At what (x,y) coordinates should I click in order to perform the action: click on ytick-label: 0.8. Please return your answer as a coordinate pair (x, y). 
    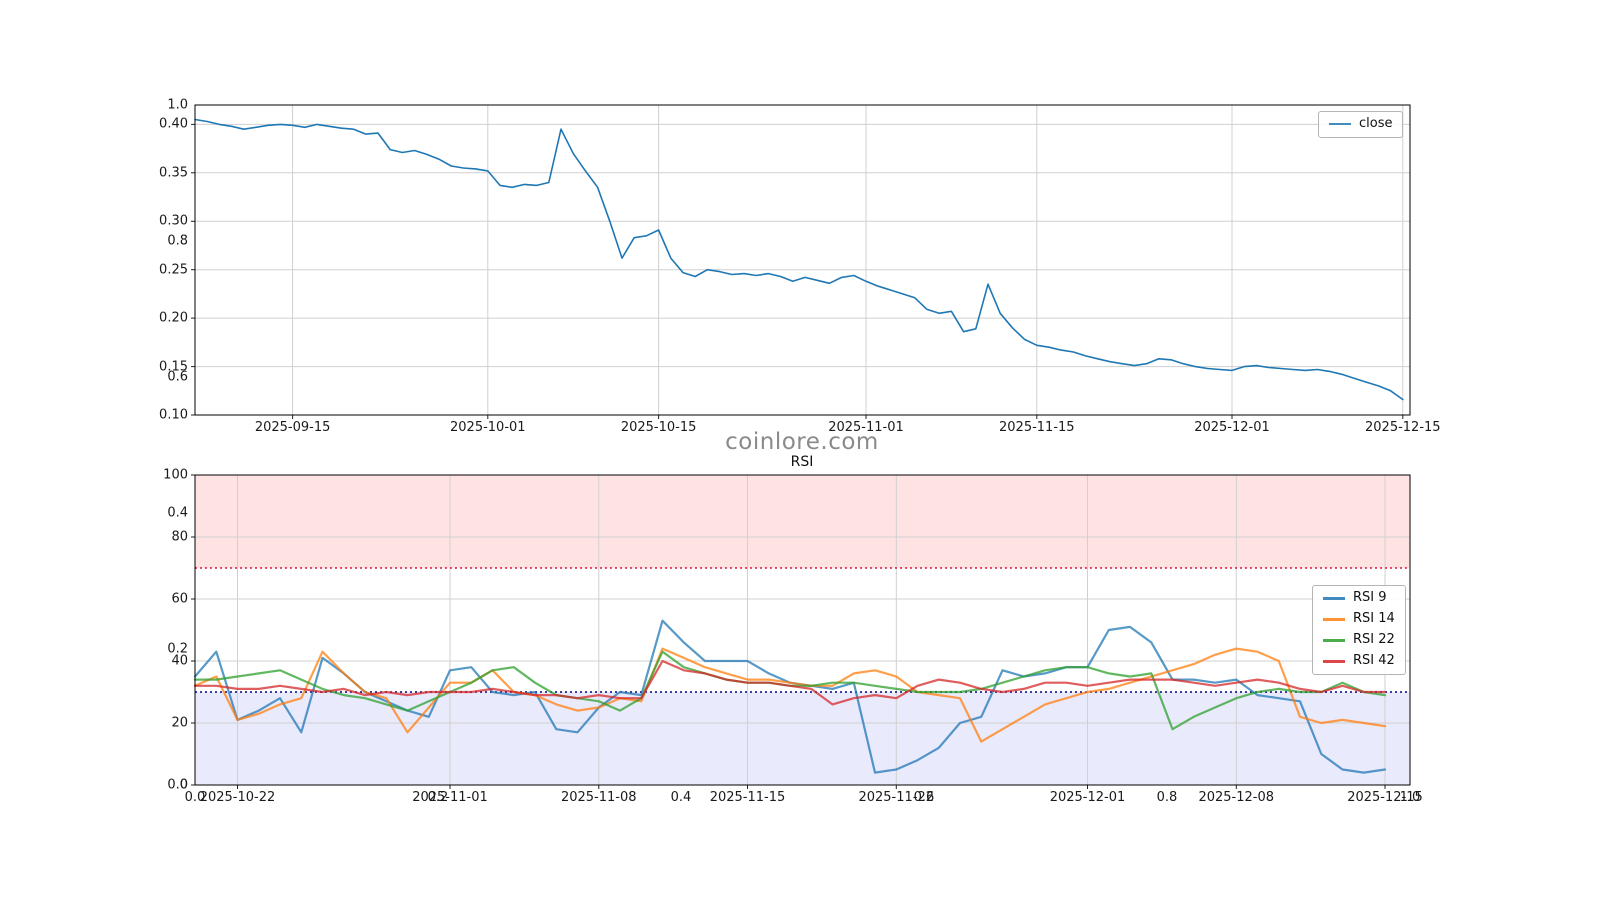
    Looking at the image, I should click on (177, 241).